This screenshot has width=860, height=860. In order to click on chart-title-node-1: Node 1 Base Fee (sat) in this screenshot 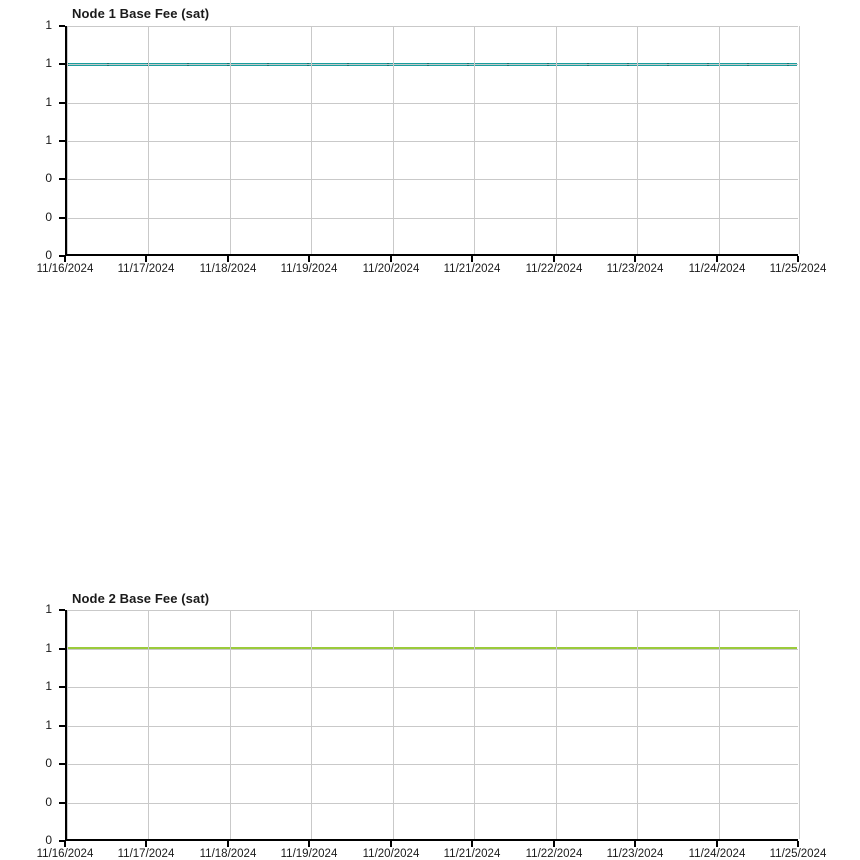, I will do `click(141, 13)`.